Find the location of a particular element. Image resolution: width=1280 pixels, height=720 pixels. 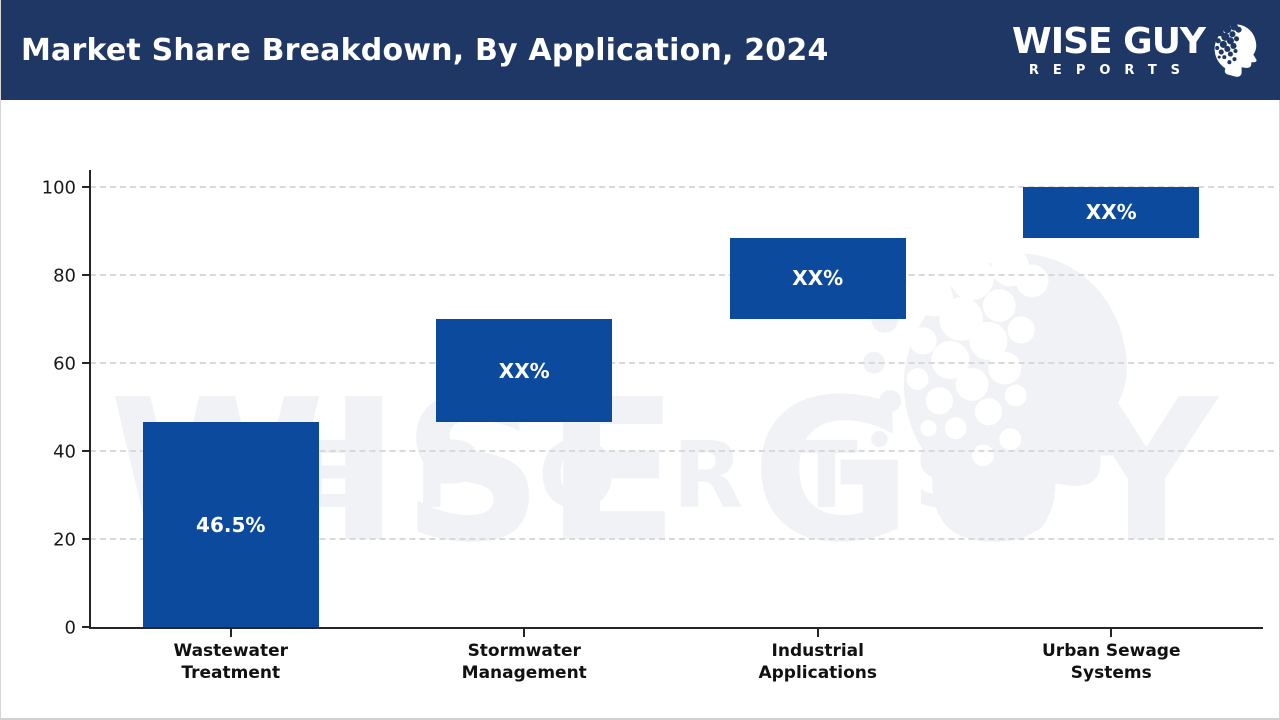

bar-stormwater-management is located at coordinates (524, 371).